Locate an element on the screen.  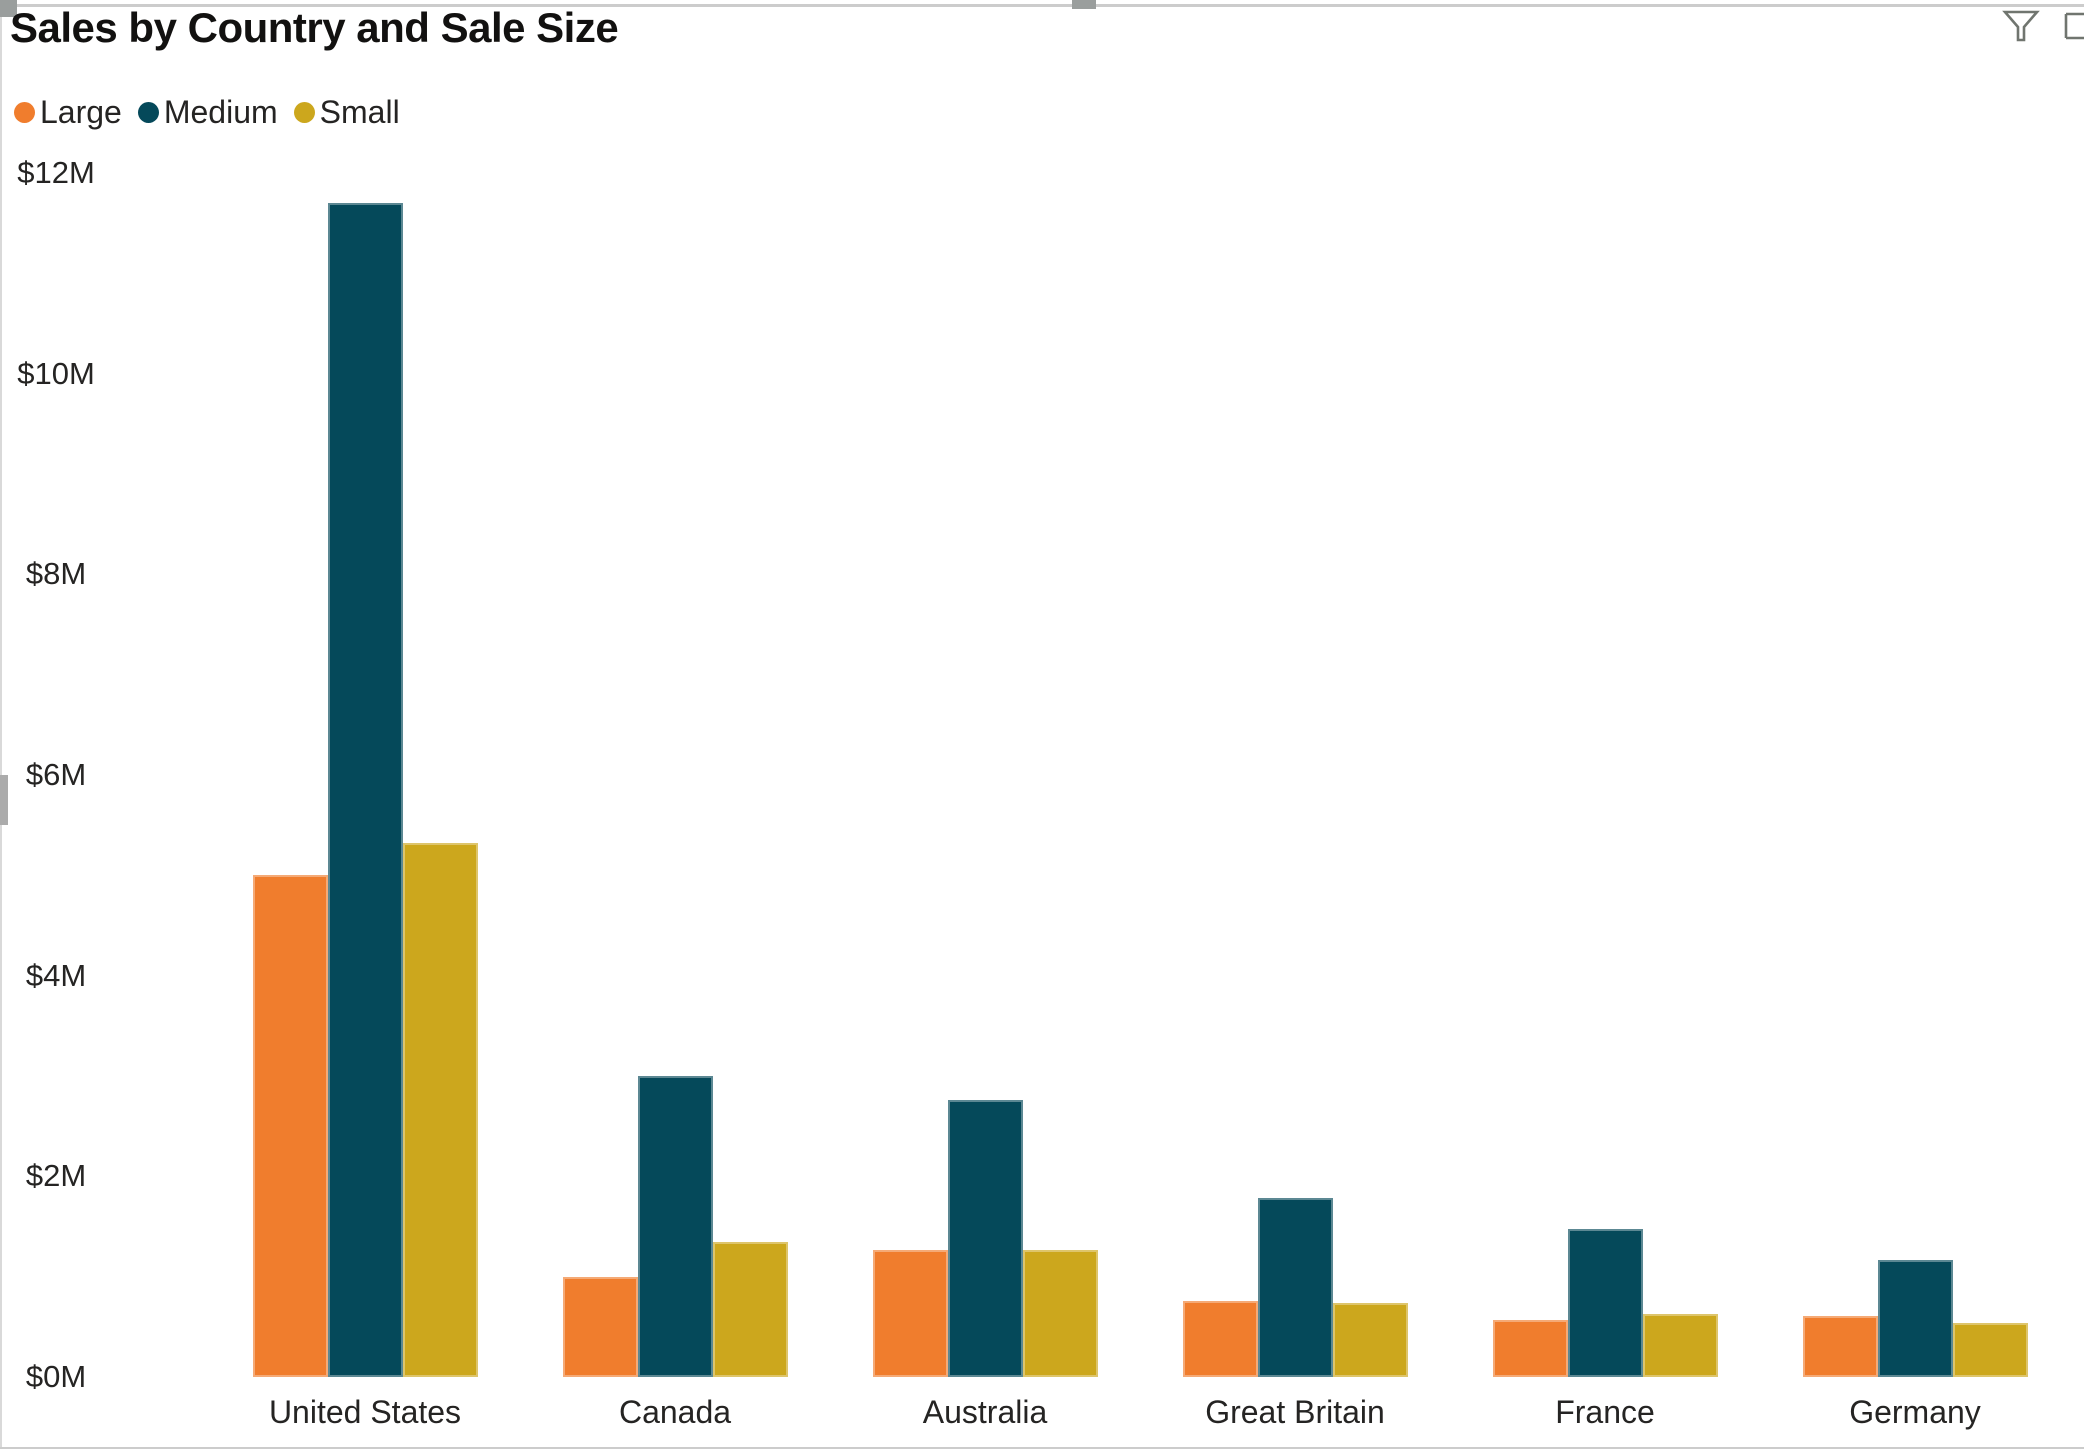
y-axis-tick-label--0m: $0M is located at coordinates (56, 1376).